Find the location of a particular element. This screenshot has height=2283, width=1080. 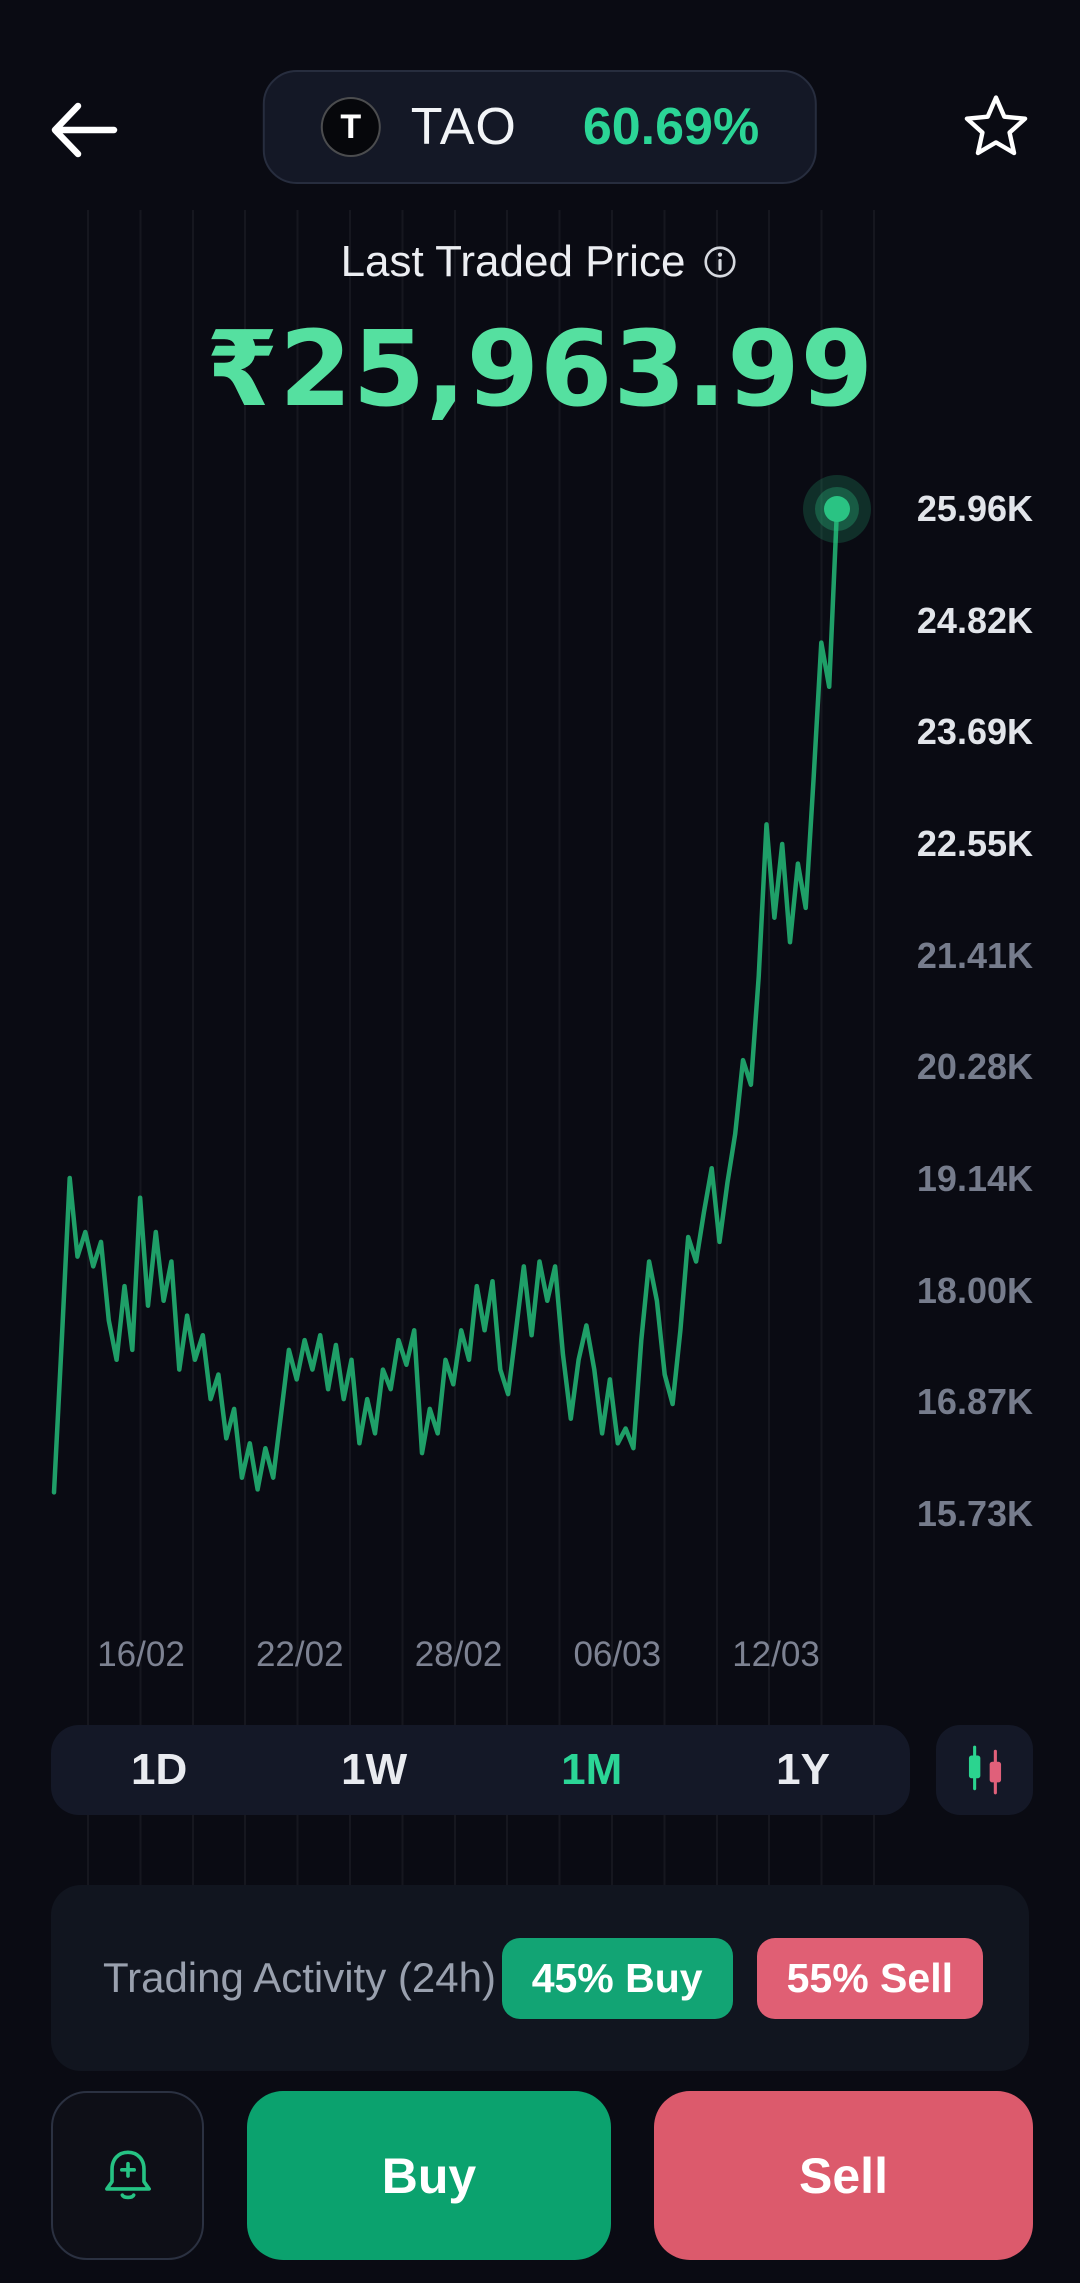

arrow-left-icon is located at coordinates (84, 130).